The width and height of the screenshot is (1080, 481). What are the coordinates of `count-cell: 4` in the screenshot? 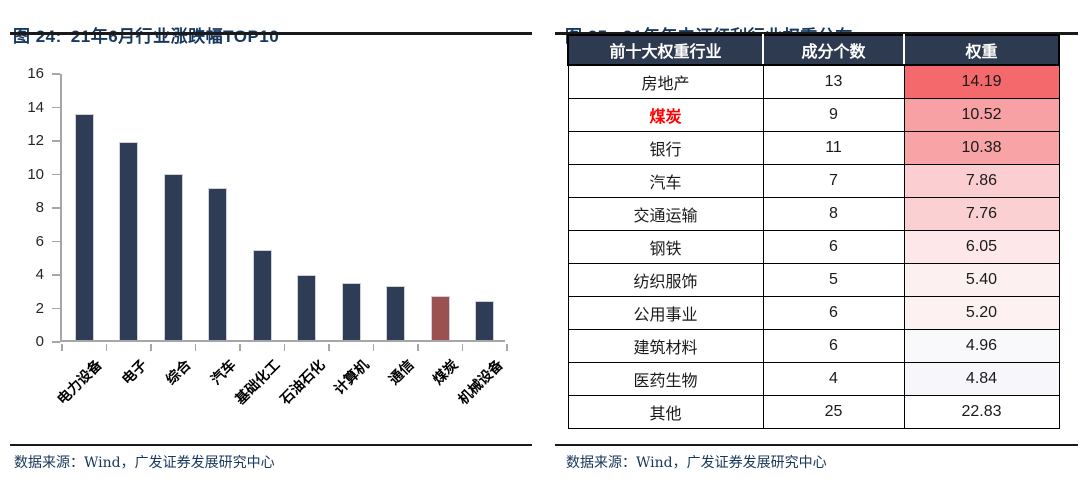 It's located at (833, 378).